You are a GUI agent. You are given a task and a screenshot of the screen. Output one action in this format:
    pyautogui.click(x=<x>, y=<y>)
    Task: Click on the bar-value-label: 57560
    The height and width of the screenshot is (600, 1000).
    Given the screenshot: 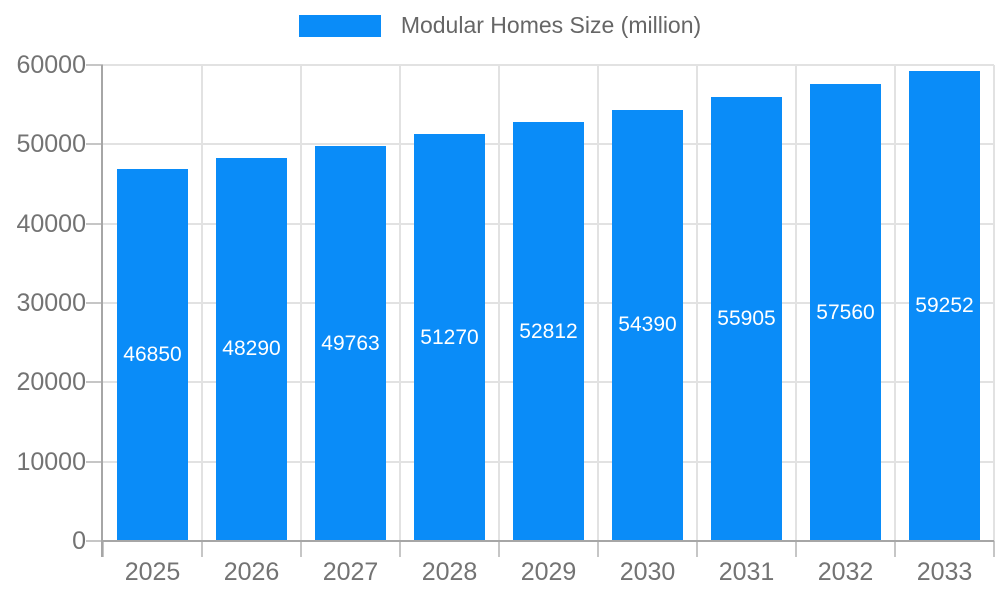 What is the action you would take?
    pyautogui.click(x=845, y=312)
    